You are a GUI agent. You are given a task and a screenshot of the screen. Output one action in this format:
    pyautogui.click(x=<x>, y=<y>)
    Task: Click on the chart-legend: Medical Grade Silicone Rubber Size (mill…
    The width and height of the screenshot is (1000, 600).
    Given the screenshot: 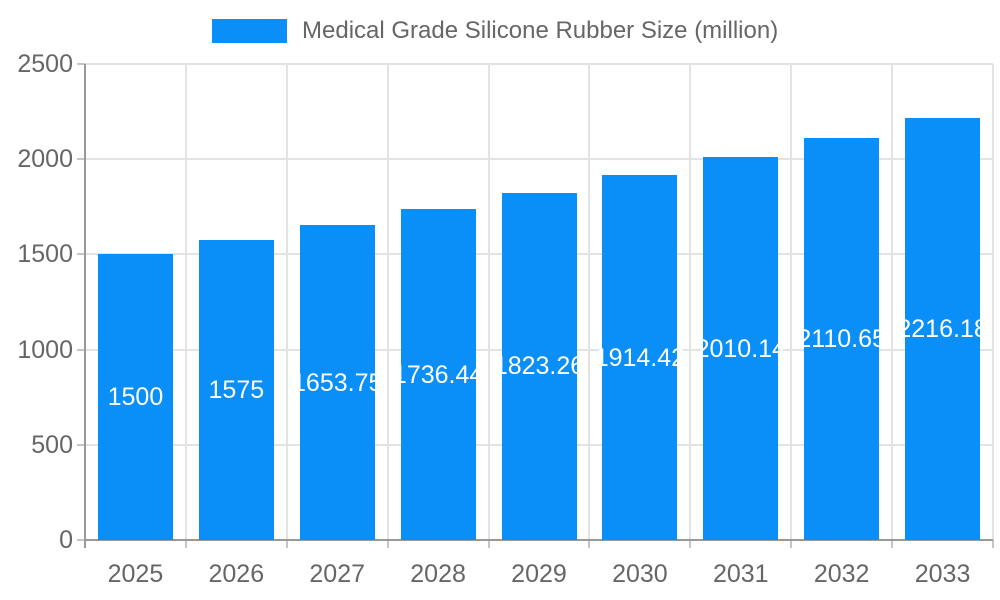 What is the action you would take?
    pyautogui.click(x=495, y=31)
    